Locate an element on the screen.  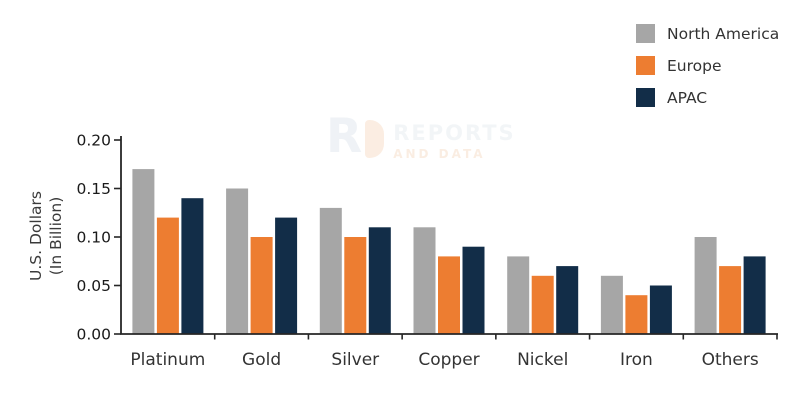
y-tick-label: 0.20 is located at coordinates (93, 141).